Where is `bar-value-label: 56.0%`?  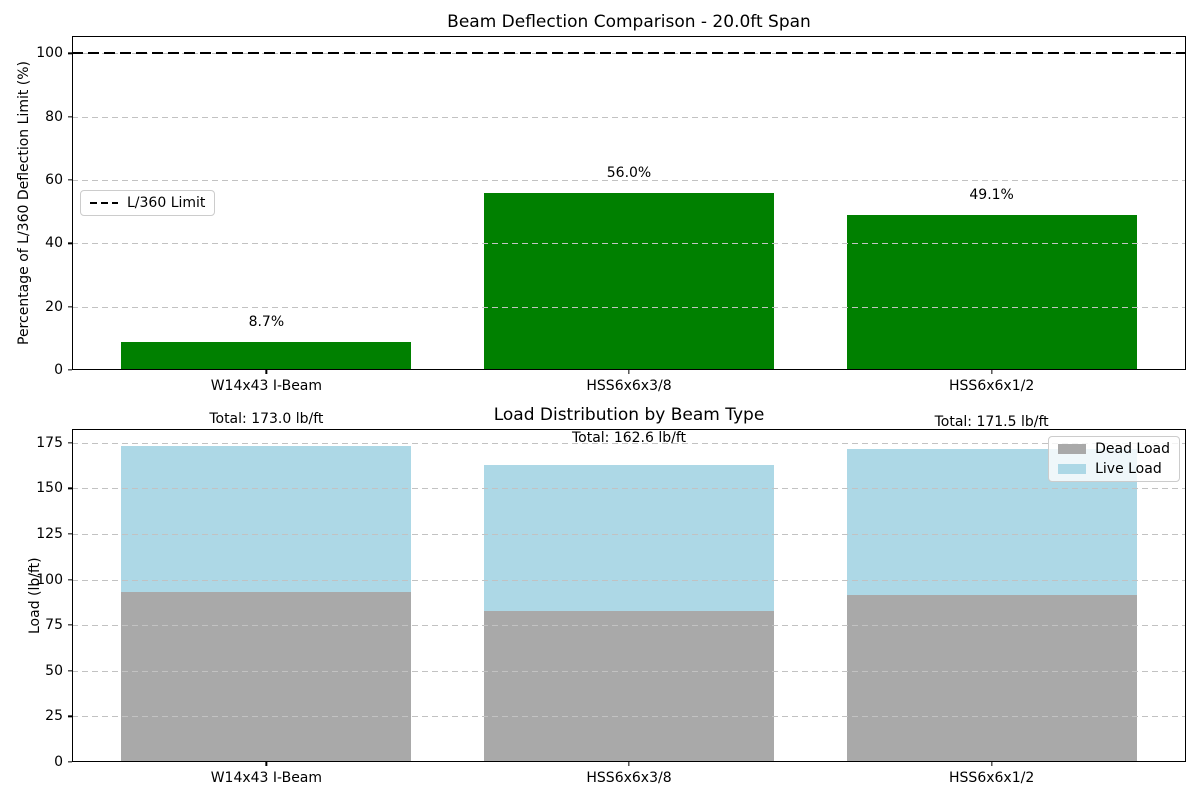 bar-value-label: 56.0% is located at coordinates (629, 172).